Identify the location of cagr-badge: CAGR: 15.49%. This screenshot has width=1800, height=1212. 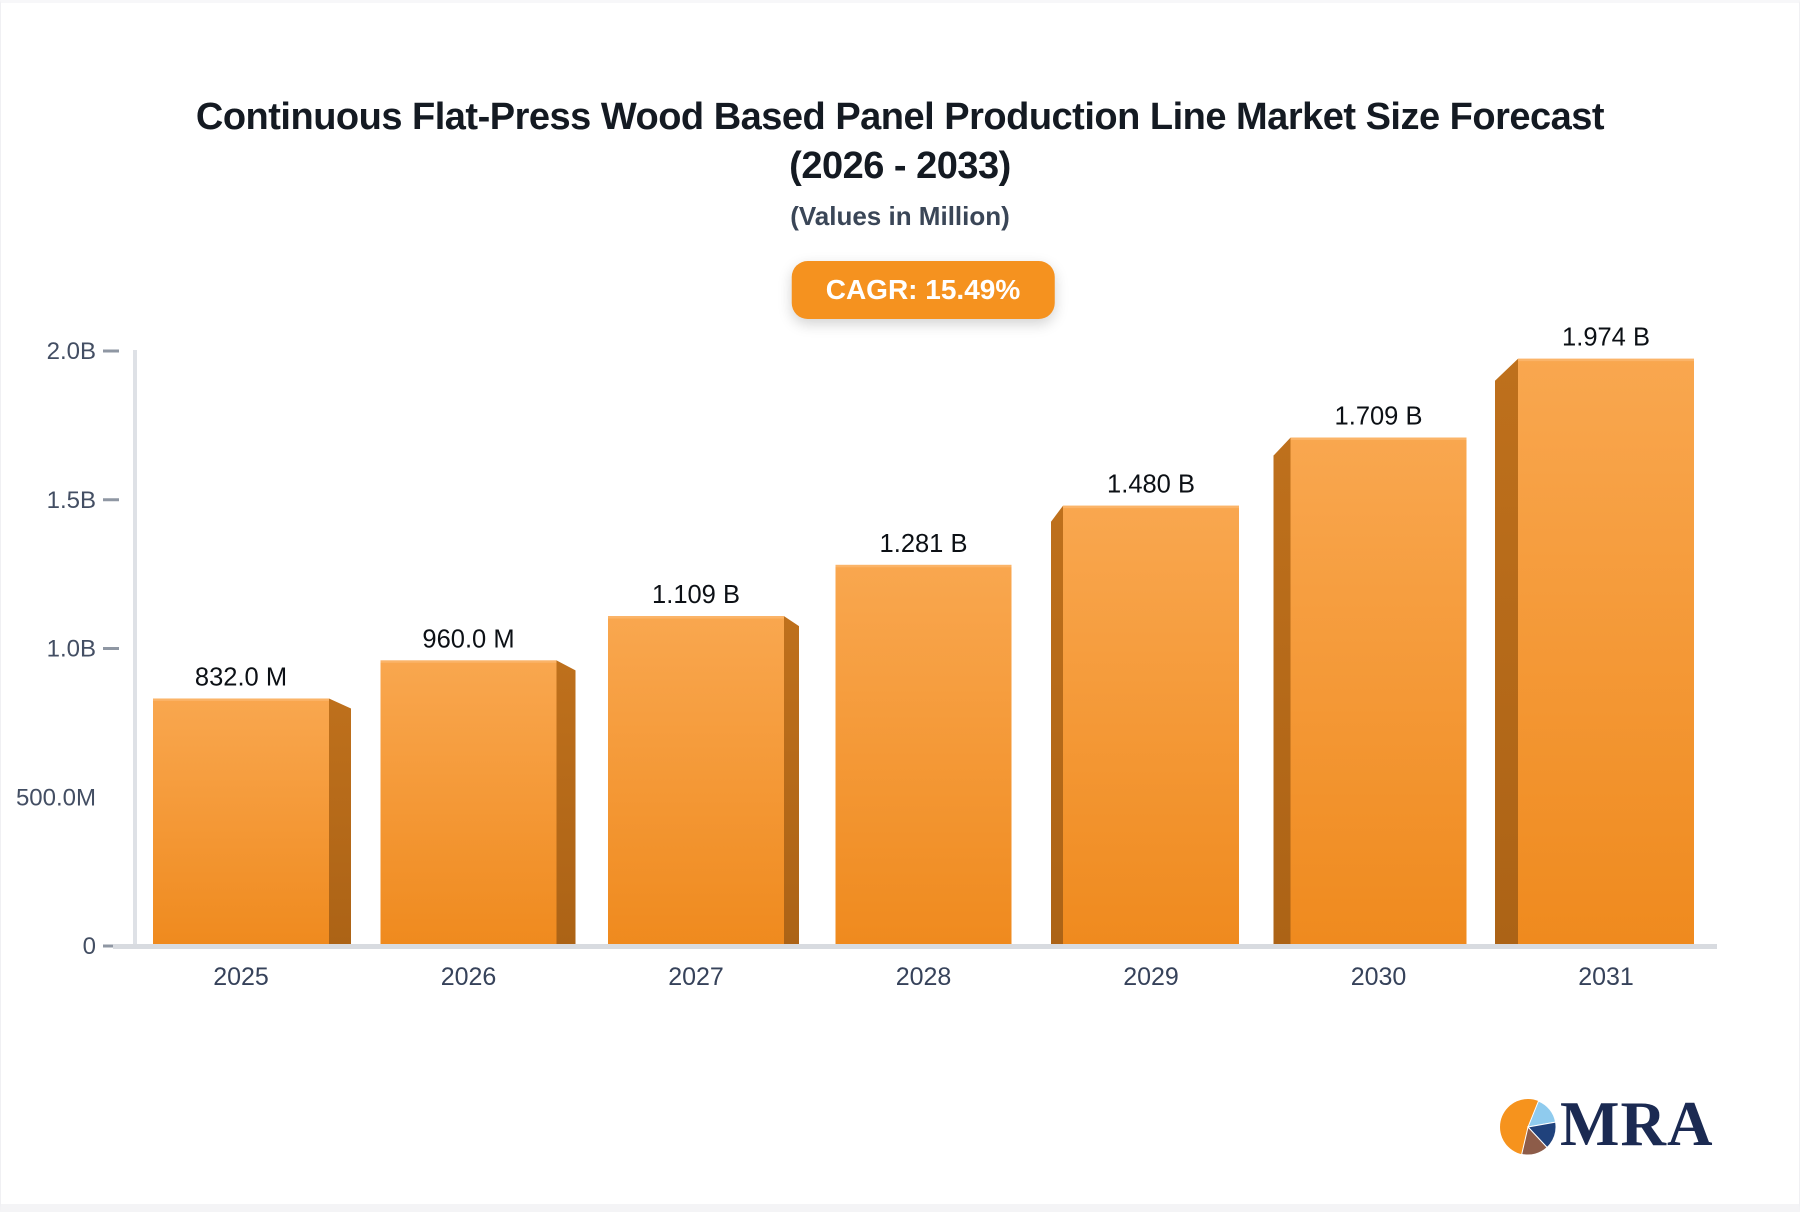
(923, 290).